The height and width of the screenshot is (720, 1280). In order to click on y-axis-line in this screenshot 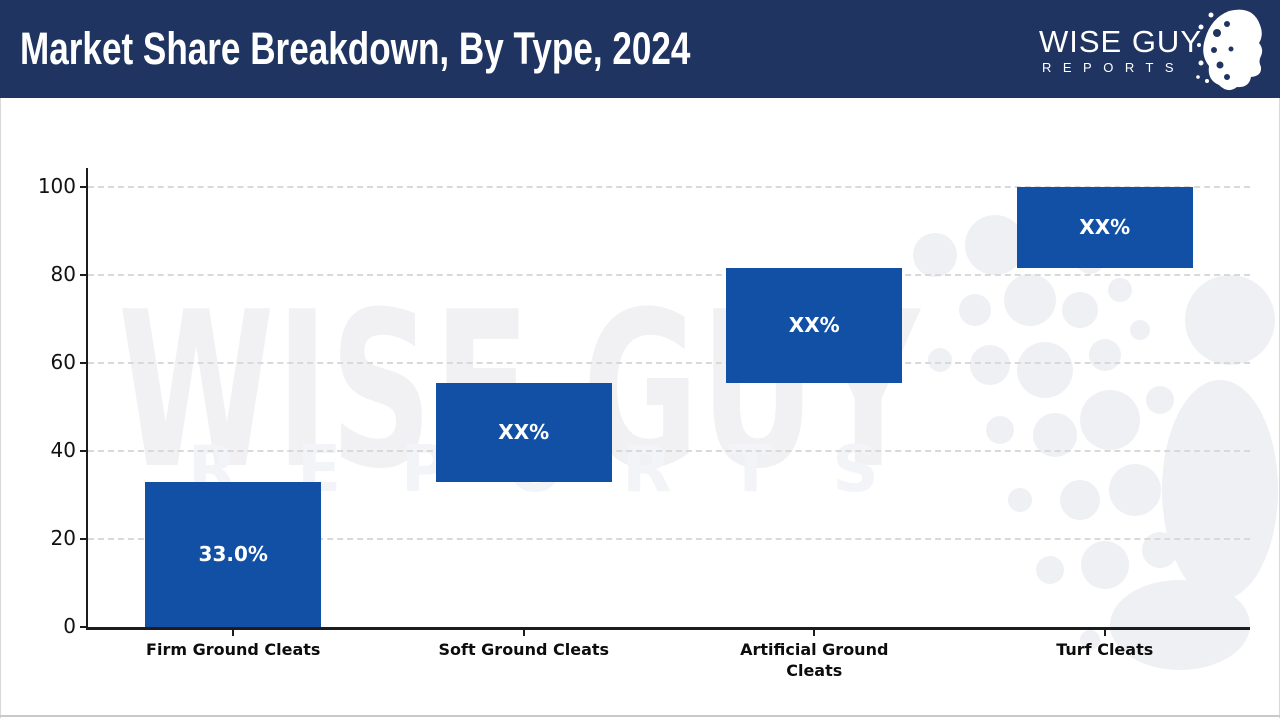, I will do `click(87, 399)`.